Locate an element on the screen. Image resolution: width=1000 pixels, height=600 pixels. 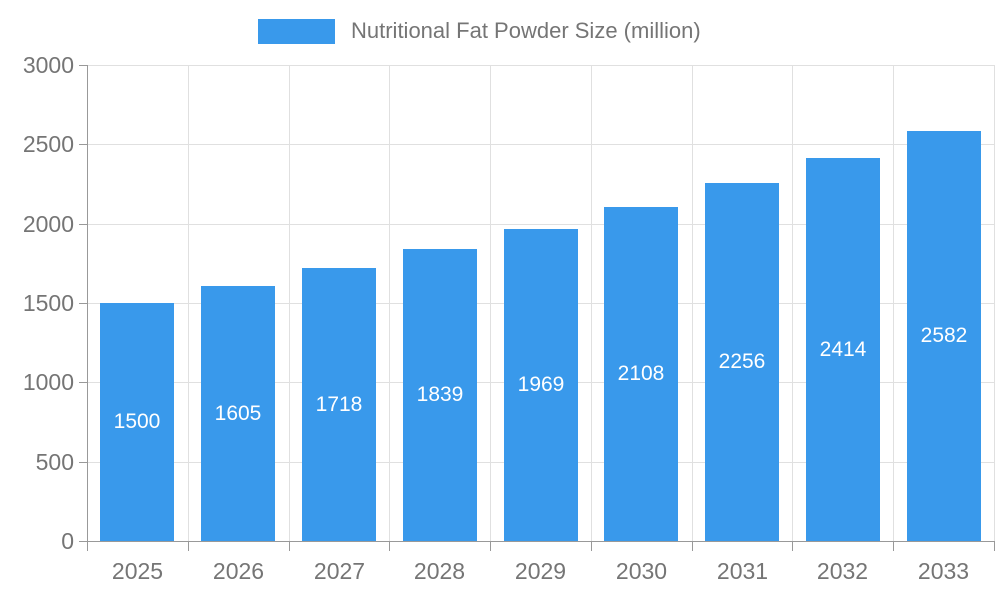
bar-value-label: 1969 is located at coordinates (541, 384).